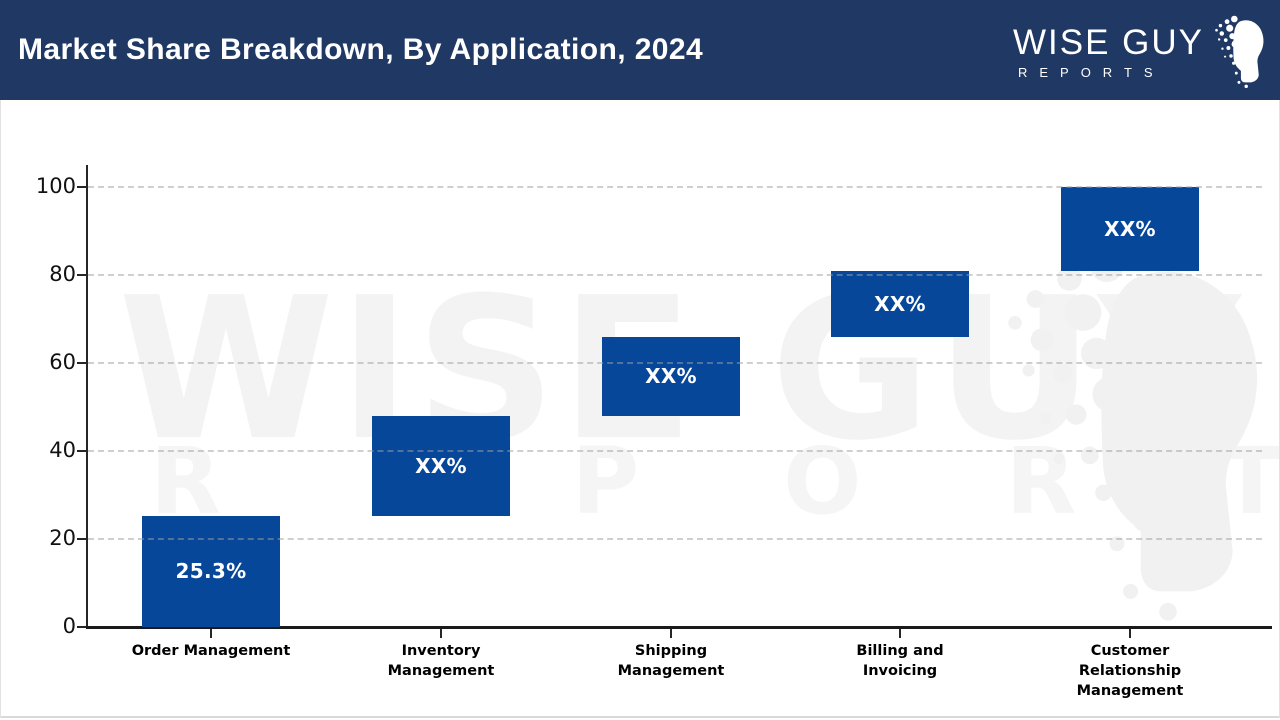  I want to click on y-tick-label: 20, so click(62, 538).